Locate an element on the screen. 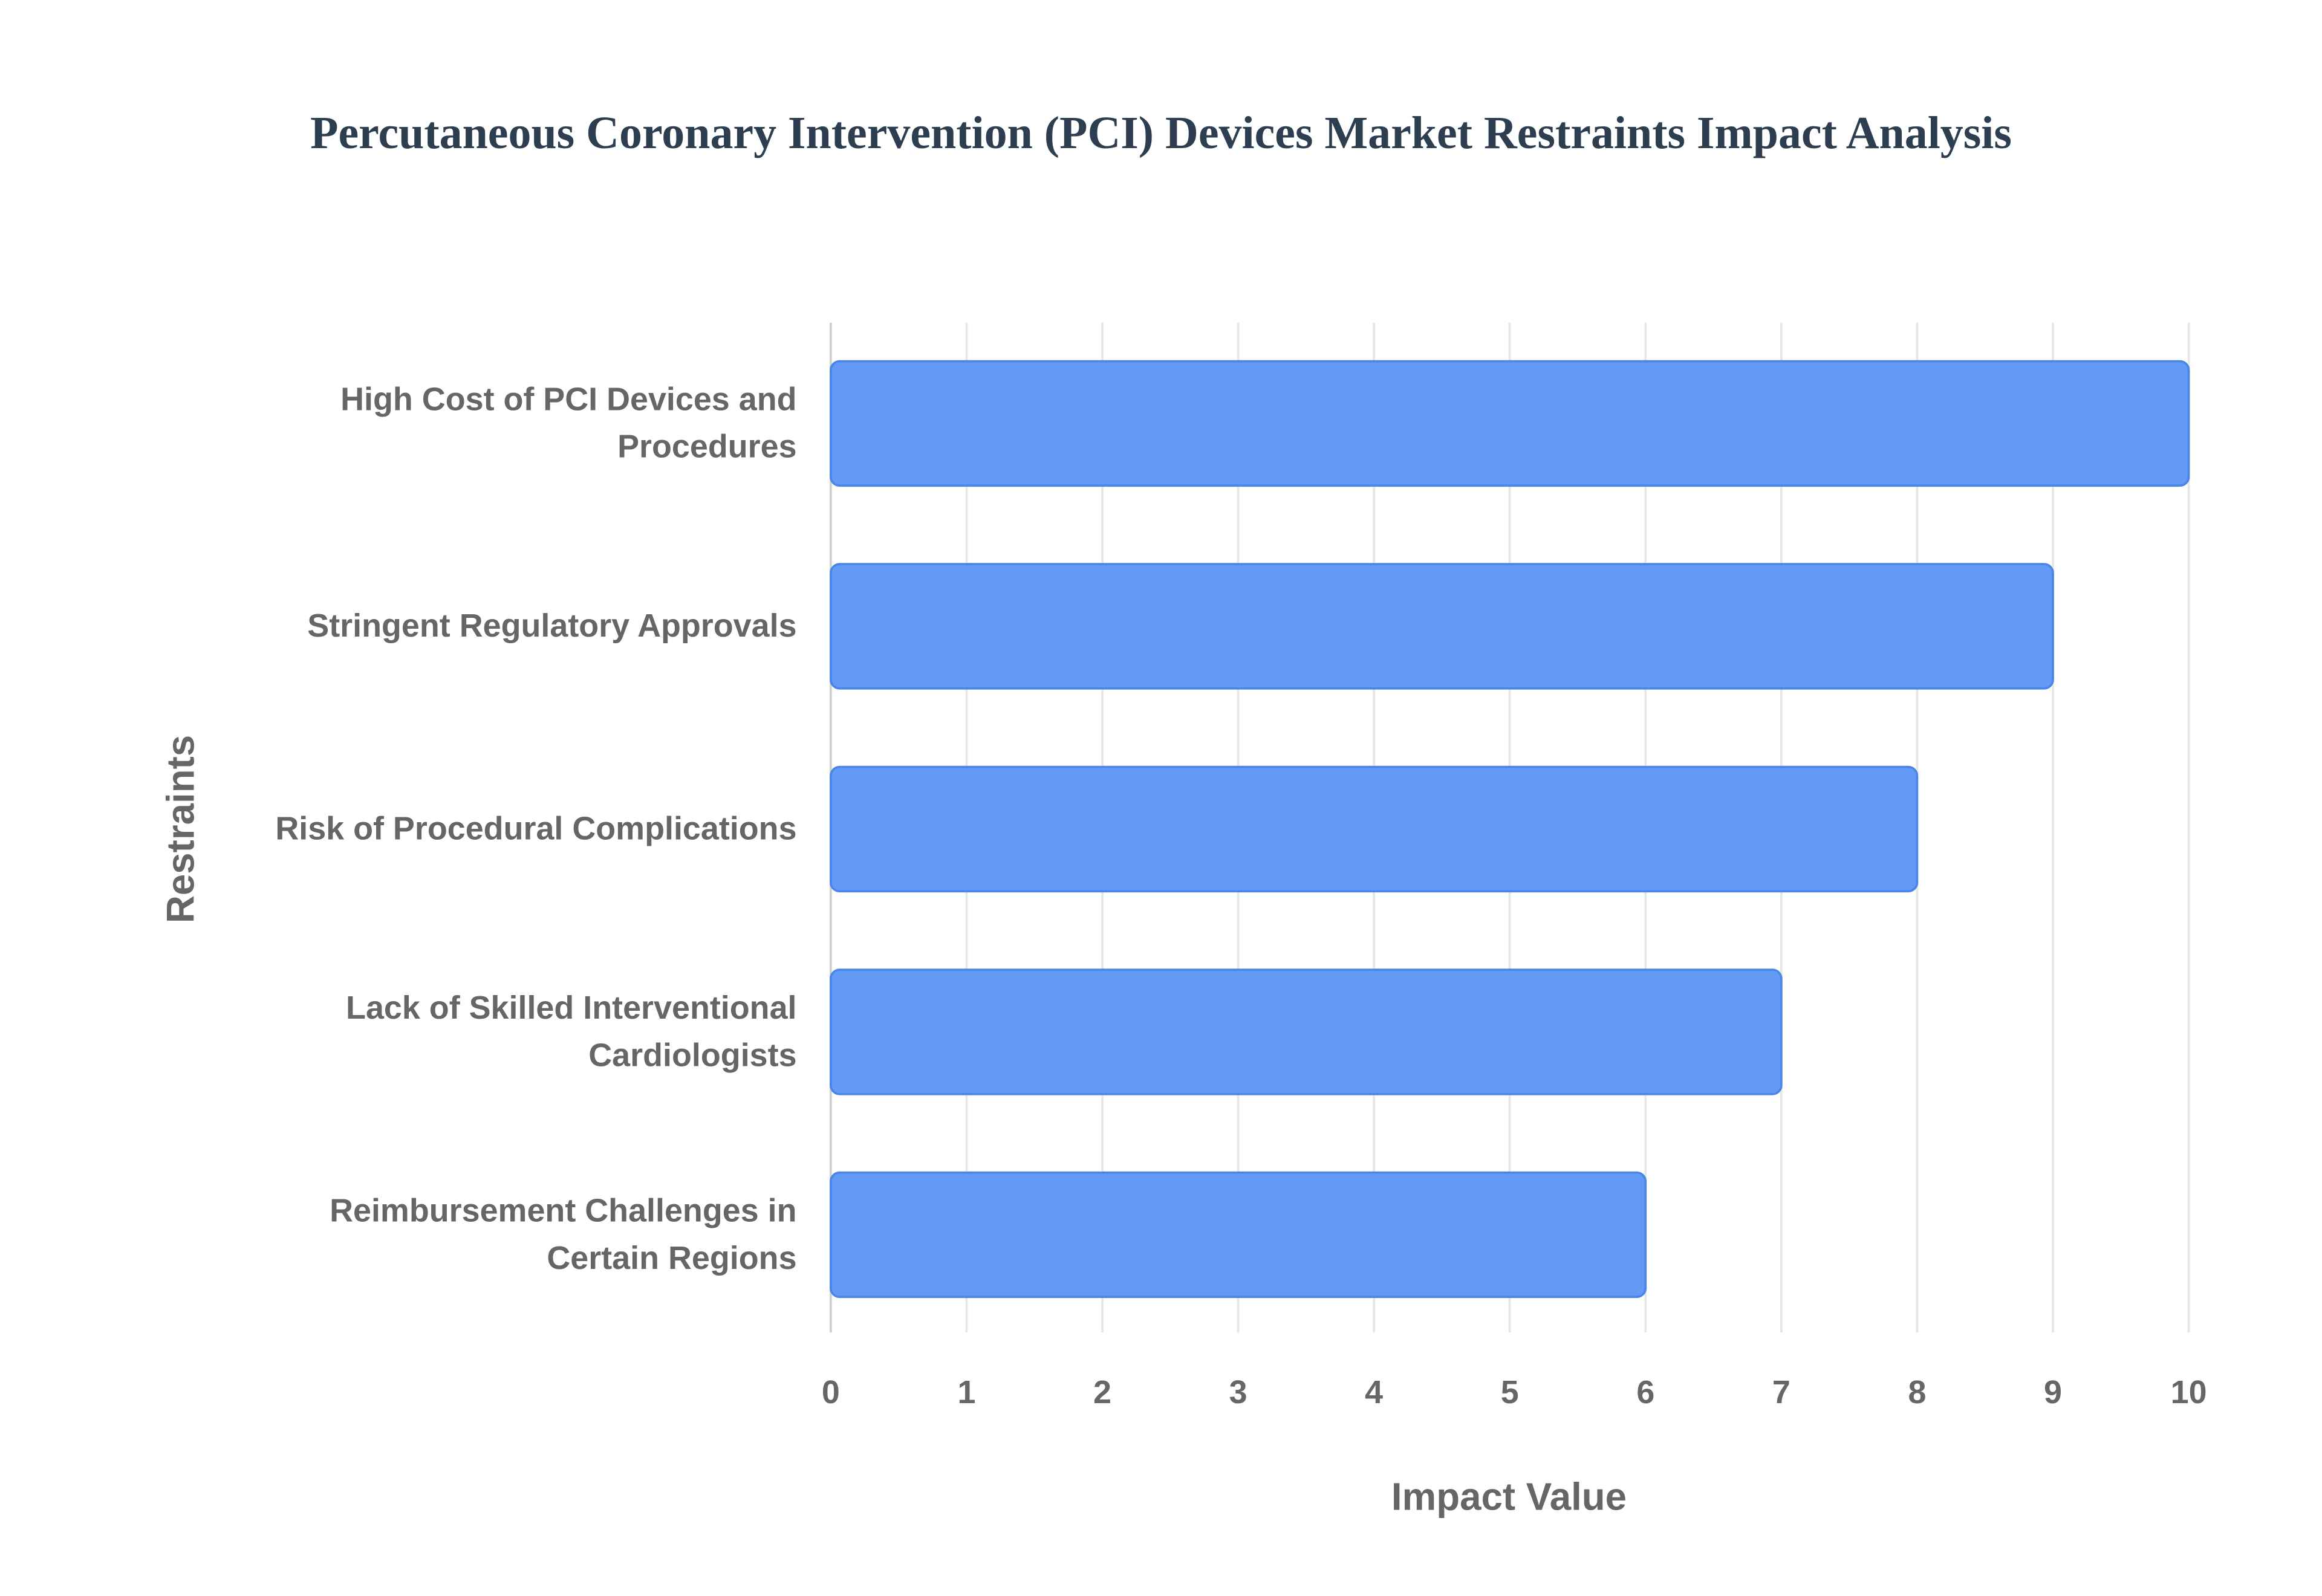 The height and width of the screenshot is (1596, 2322). y-tick-label-text: High Cost of PCI Devices and Procedures is located at coordinates (568, 422).